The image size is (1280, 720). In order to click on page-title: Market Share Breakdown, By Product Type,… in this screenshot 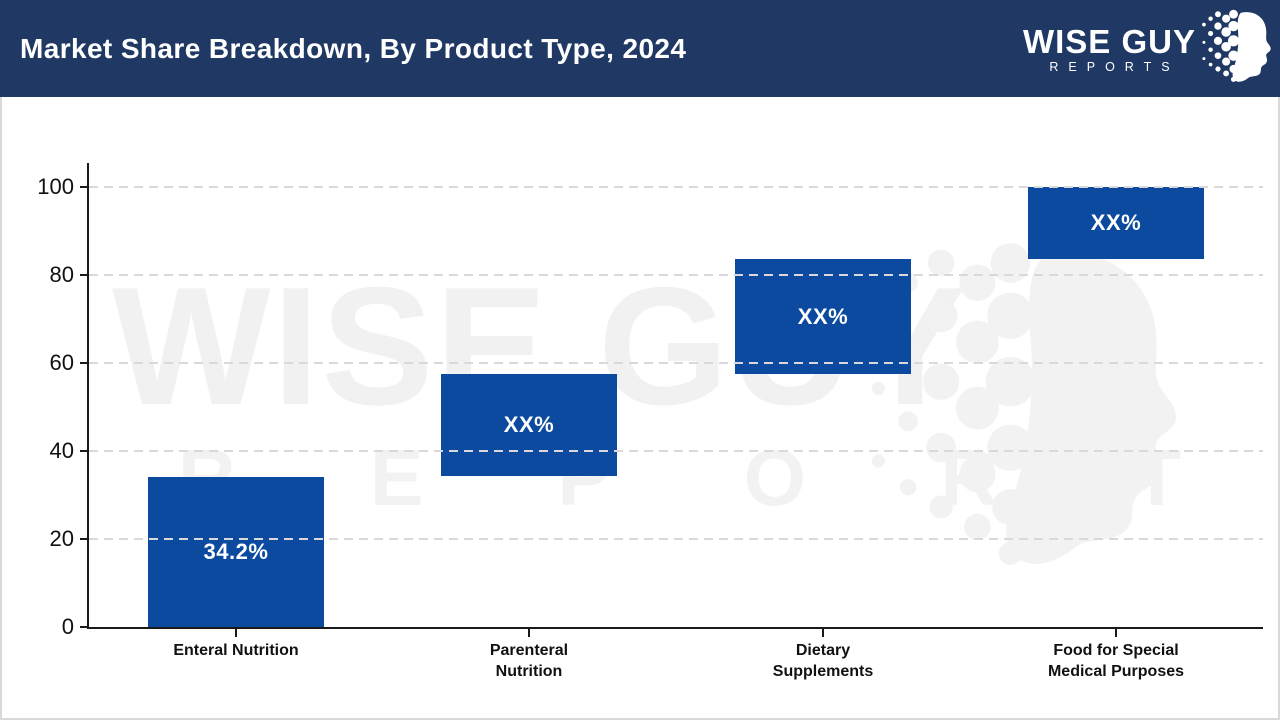, I will do `click(353, 48)`.